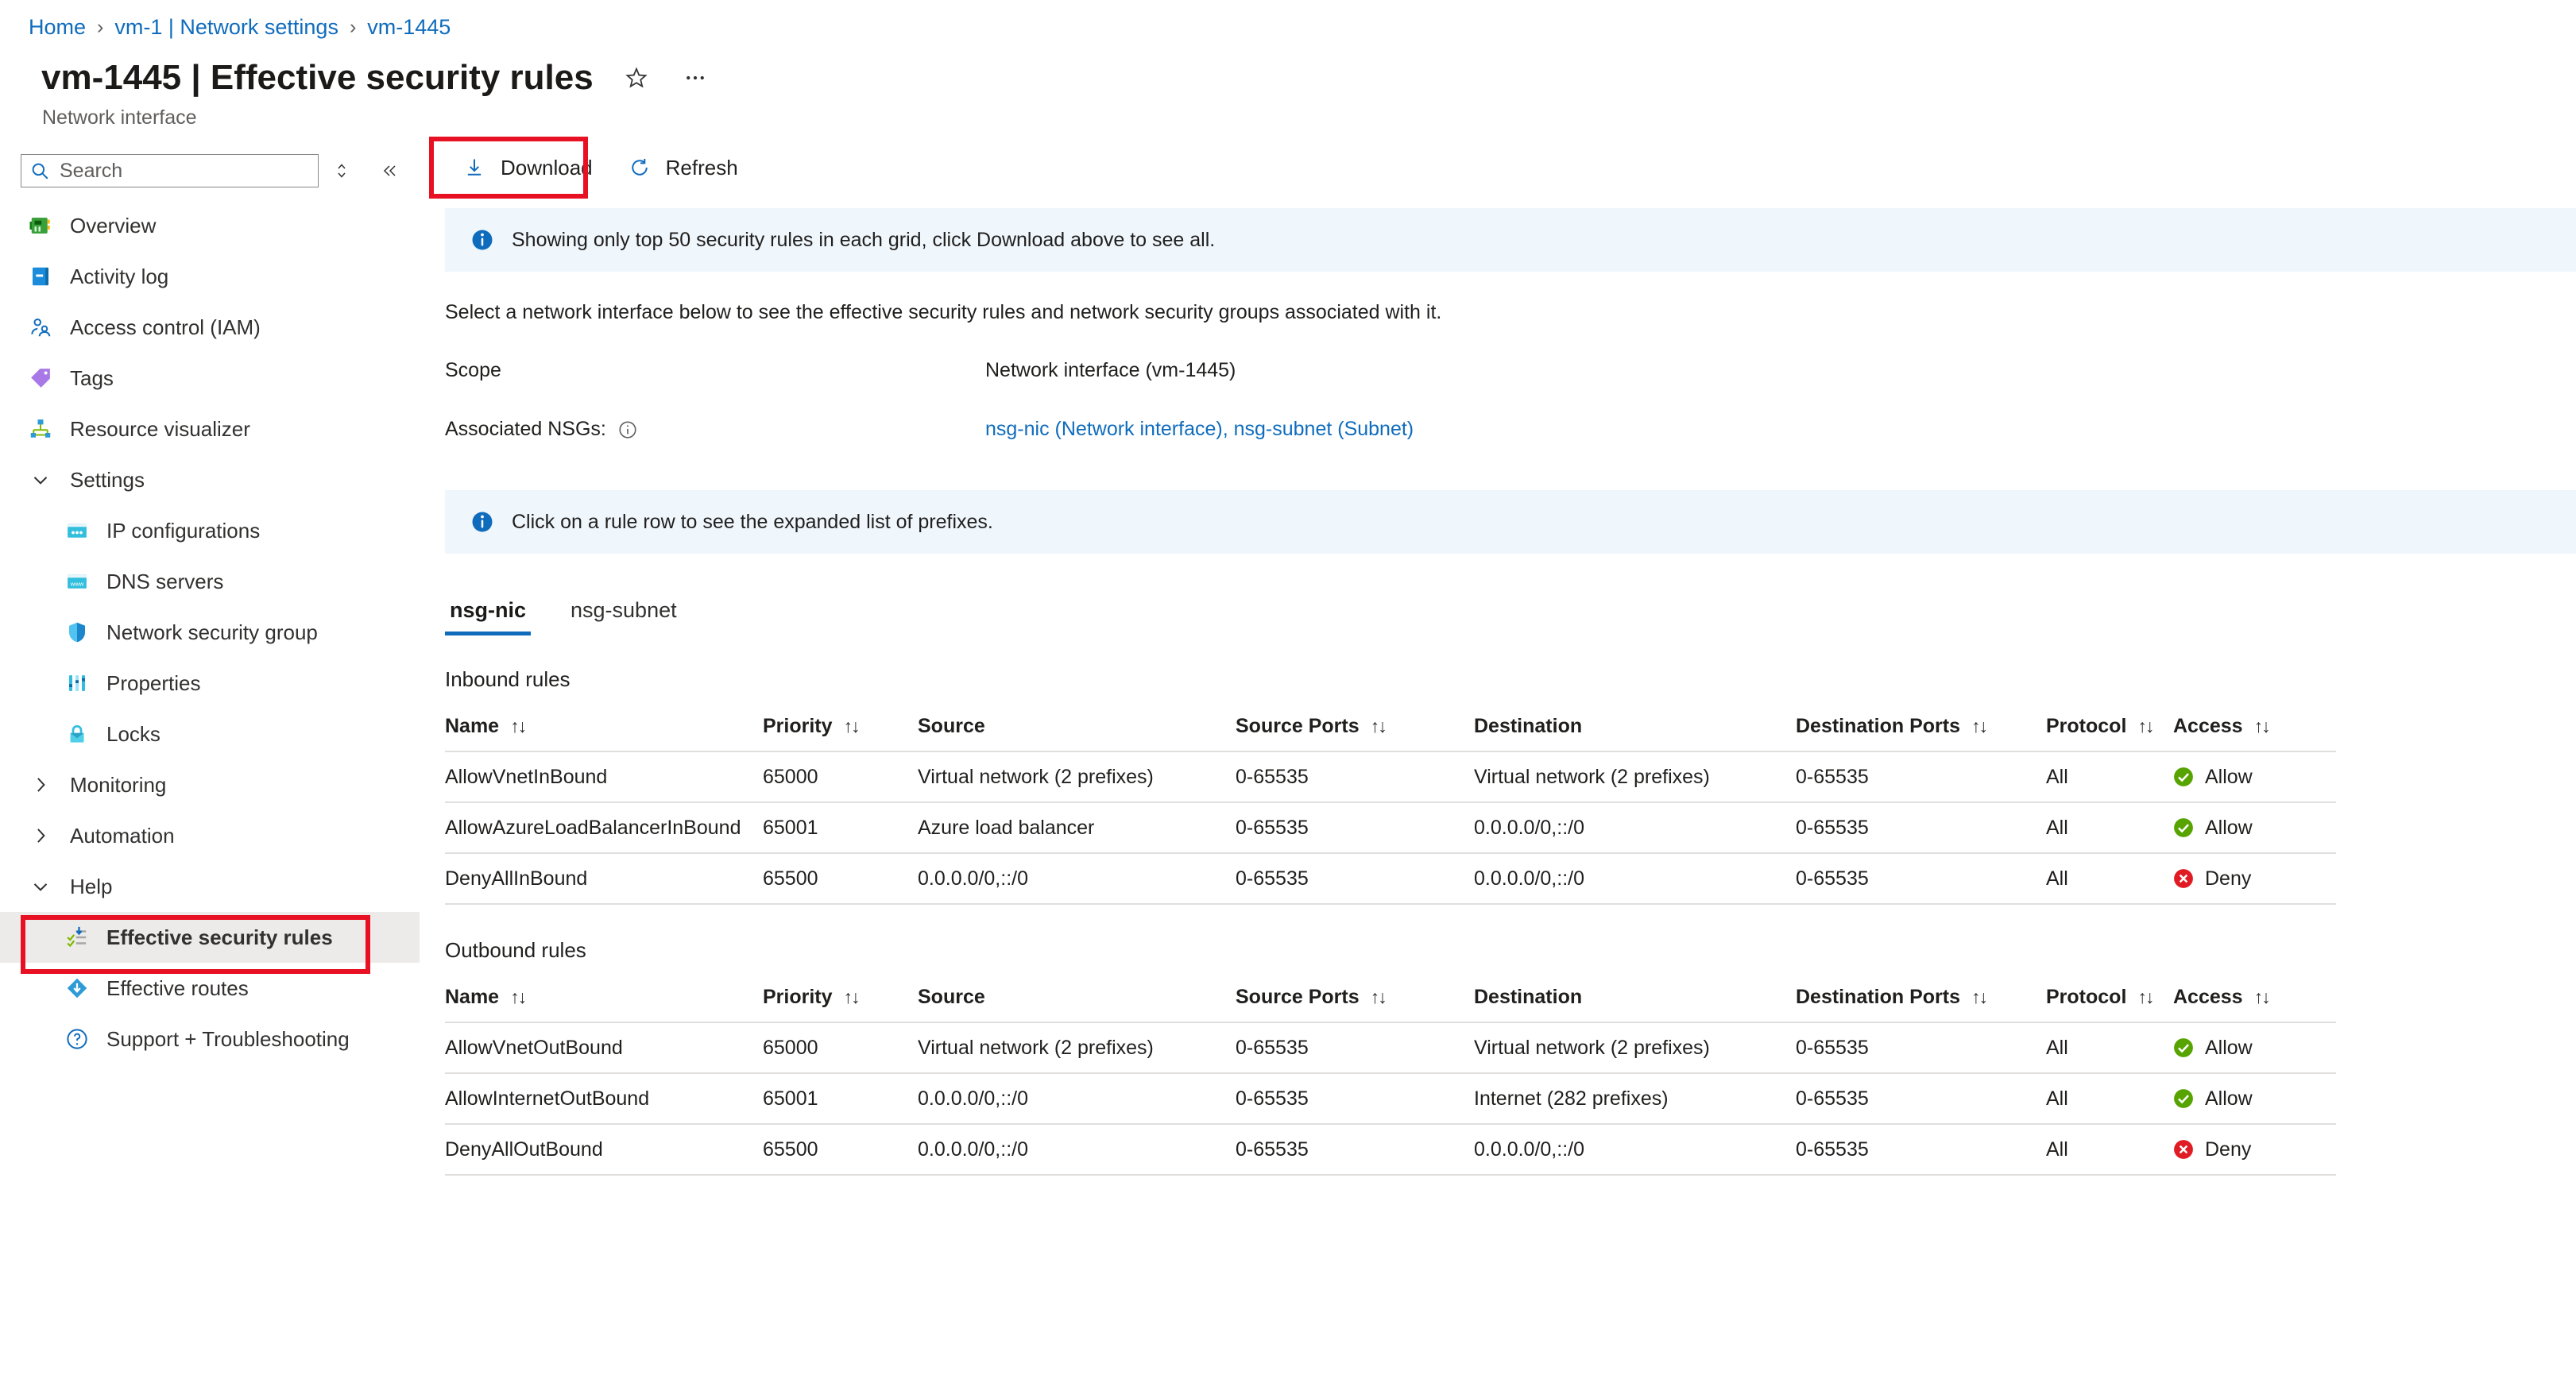  What do you see at coordinates (508, 679) in the screenshot?
I see `inbound-rules-title: Inbound rules` at bounding box center [508, 679].